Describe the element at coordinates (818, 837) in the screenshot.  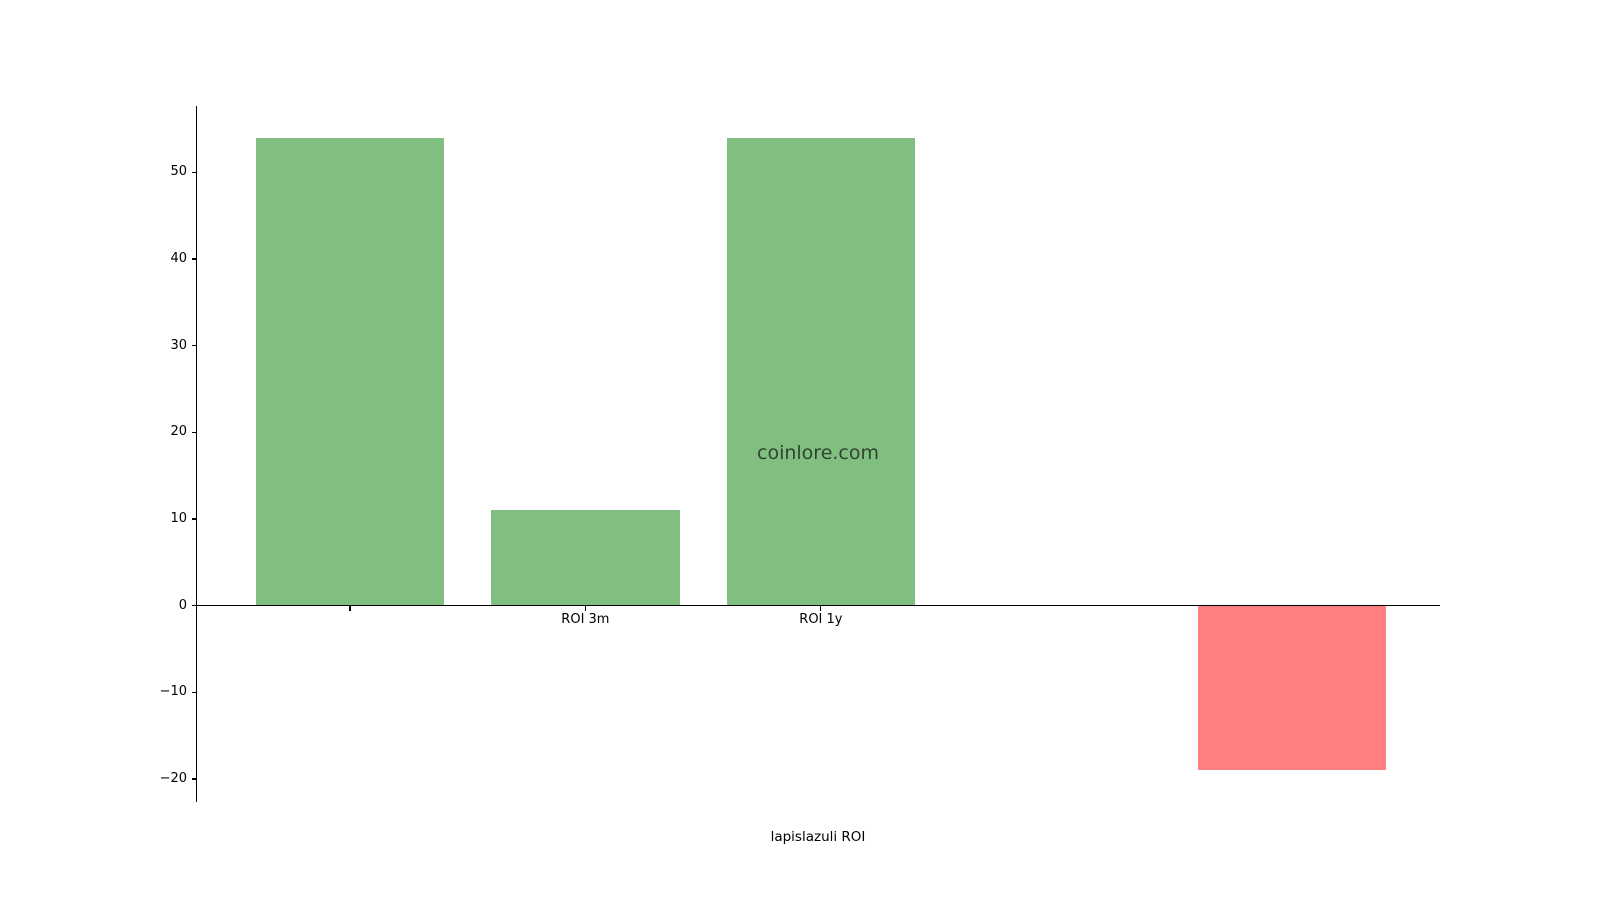
I see `x-axis-title: lapislazuli ROI` at that location.